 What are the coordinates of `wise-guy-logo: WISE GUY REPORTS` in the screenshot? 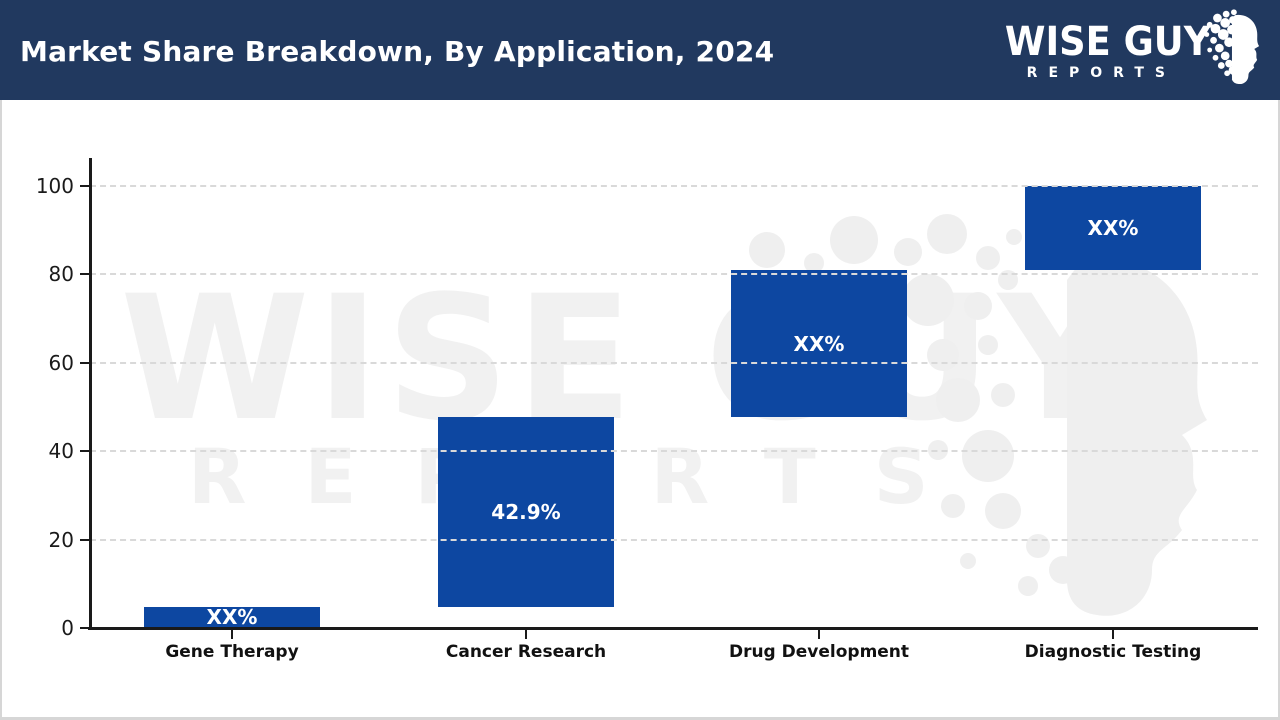 It's located at (1133, 50).